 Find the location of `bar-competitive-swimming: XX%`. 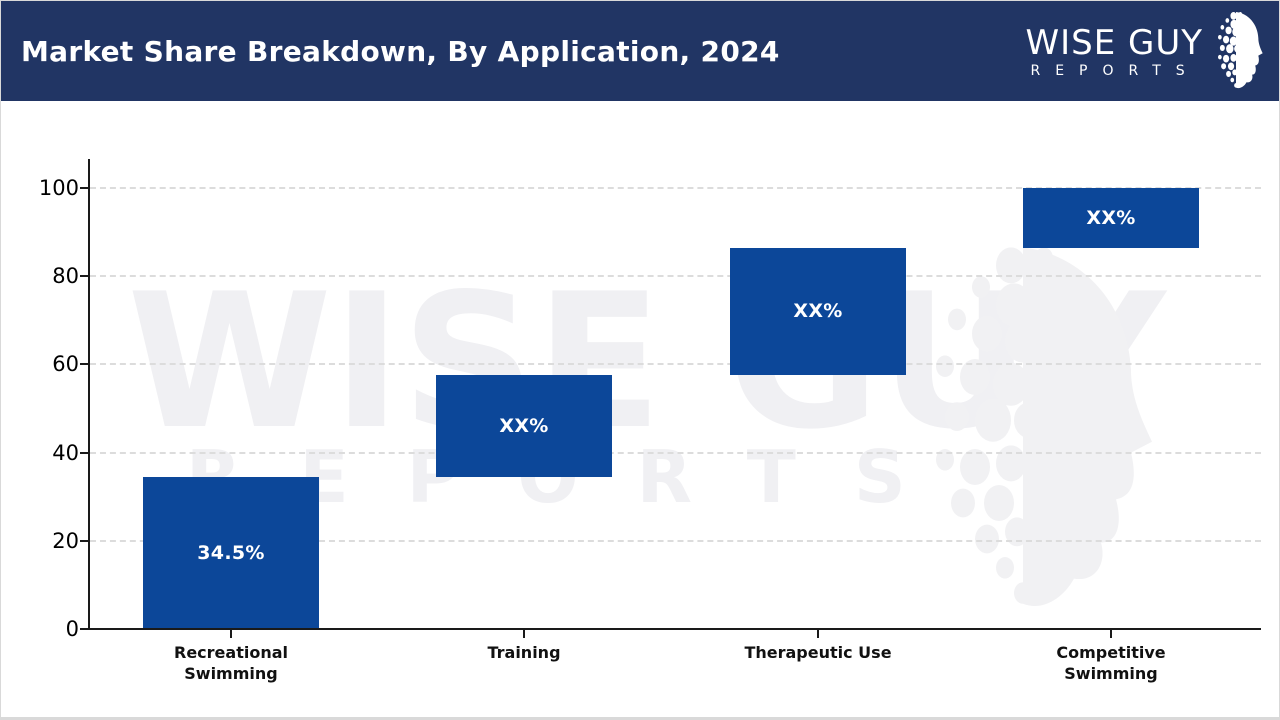

bar-competitive-swimming: XX% is located at coordinates (1111, 218).